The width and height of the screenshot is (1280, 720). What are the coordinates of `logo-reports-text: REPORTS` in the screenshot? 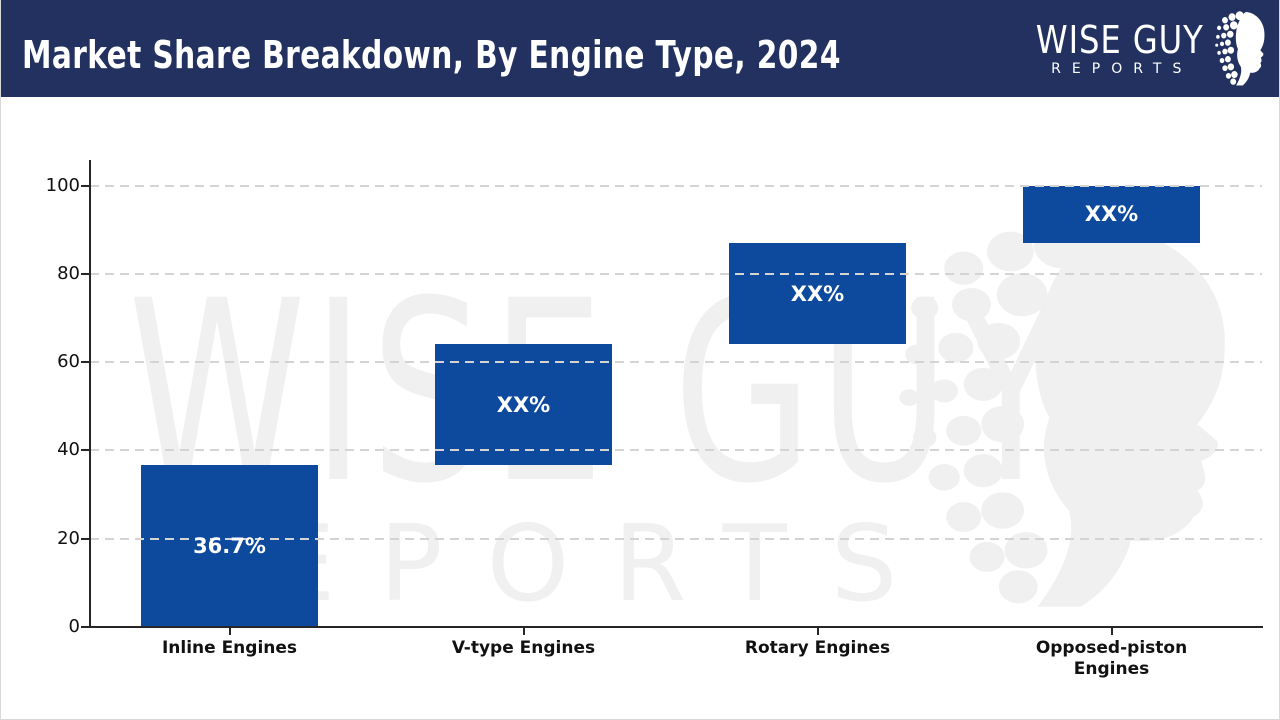 It's located at (1122, 68).